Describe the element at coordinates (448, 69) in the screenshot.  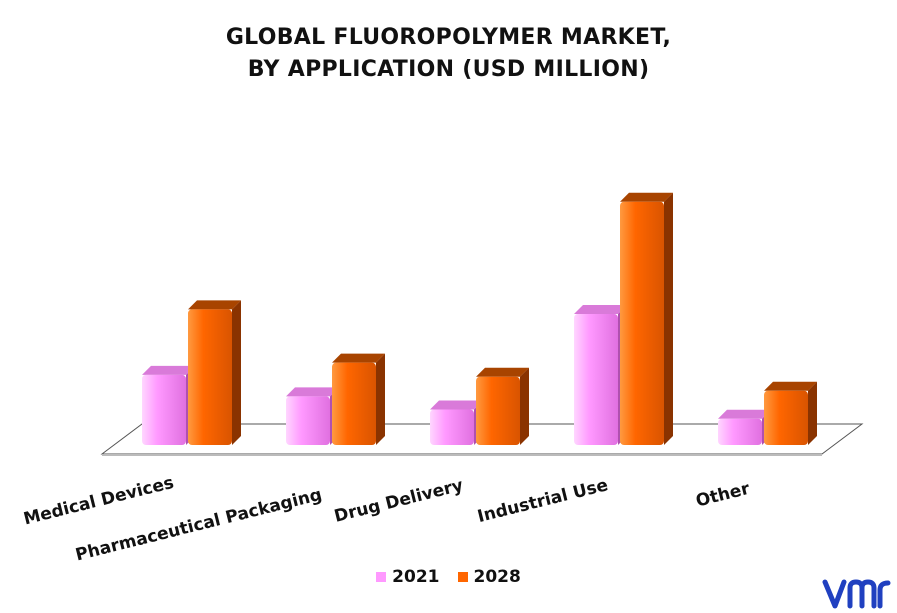
I see `chart-title-line-2: BY APPLICATION (USD MILLION)` at that location.